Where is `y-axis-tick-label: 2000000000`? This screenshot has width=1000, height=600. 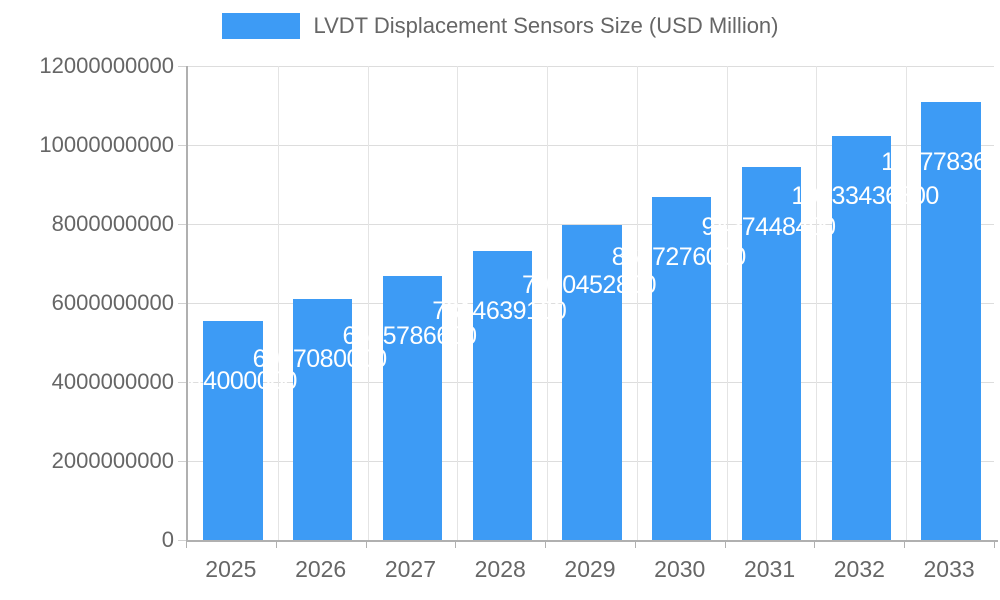
y-axis-tick-label: 2000000000 is located at coordinates (112, 460).